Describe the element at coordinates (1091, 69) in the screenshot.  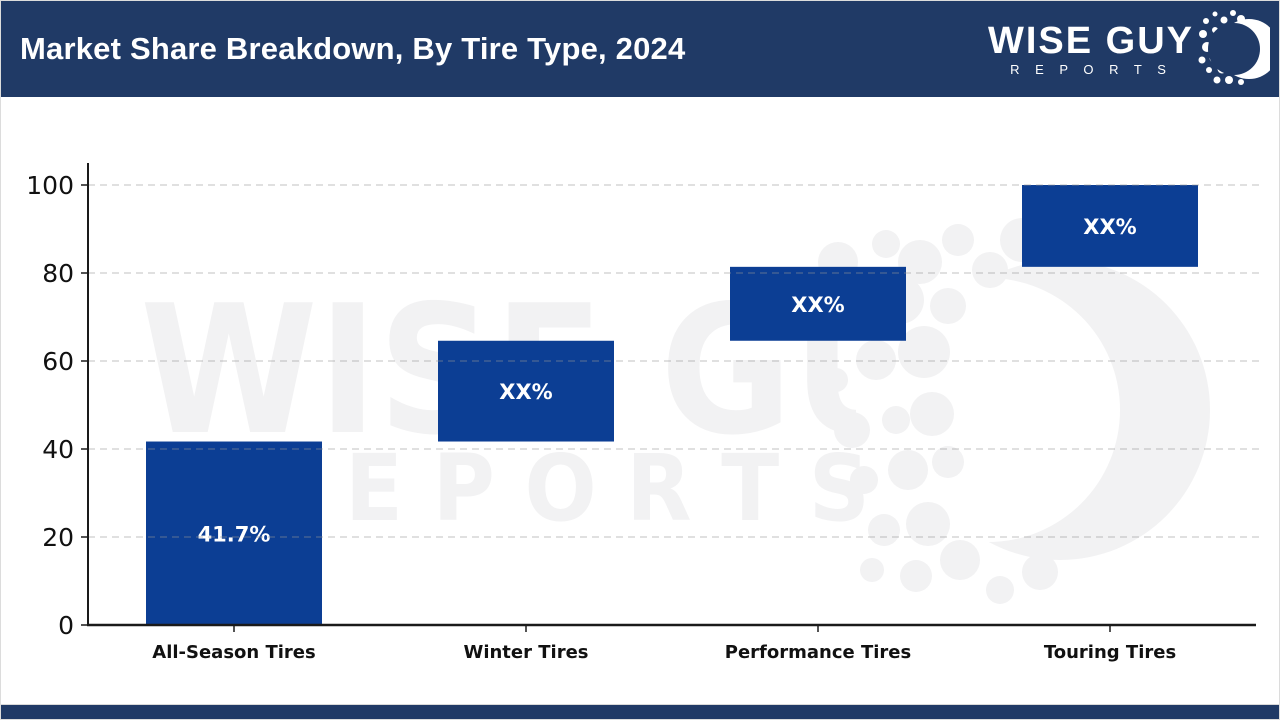
I see `brand-subtitle: R E P O R T S` at that location.